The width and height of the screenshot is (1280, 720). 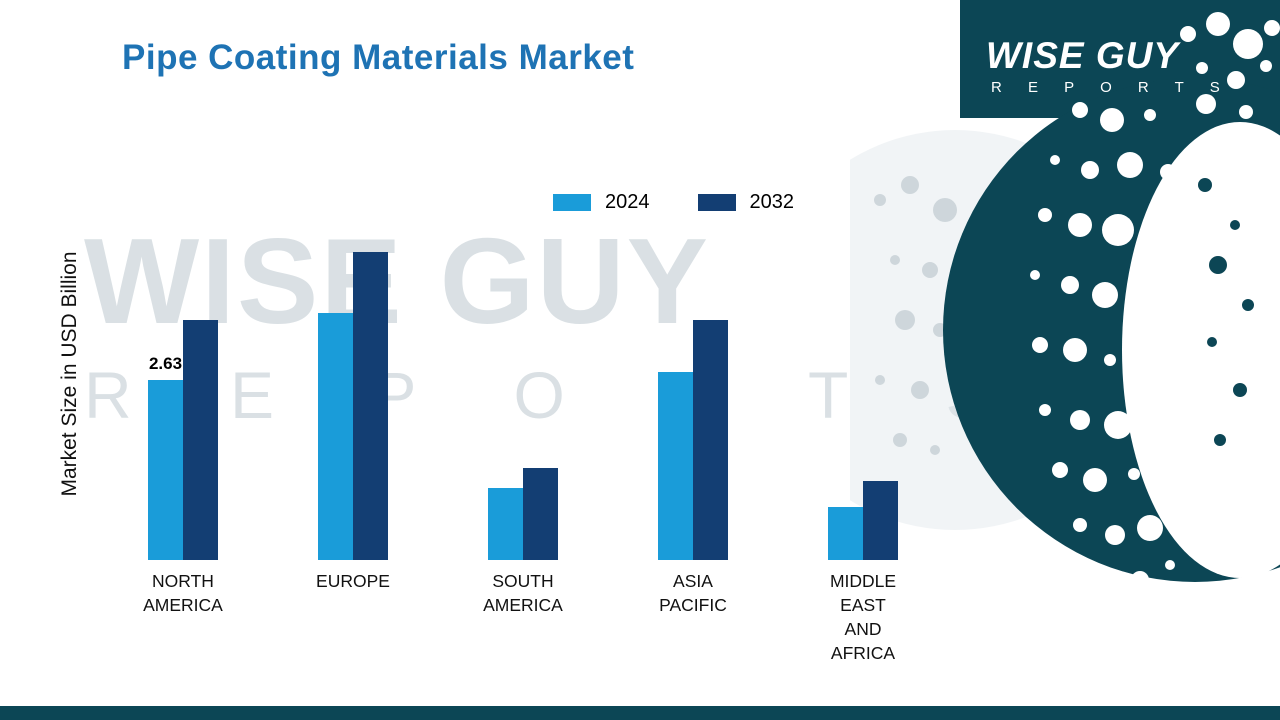 What do you see at coordinates (165, 457) in the screenshot?
I see `bar-2024: 2.63` at bounding box center [165, 457].